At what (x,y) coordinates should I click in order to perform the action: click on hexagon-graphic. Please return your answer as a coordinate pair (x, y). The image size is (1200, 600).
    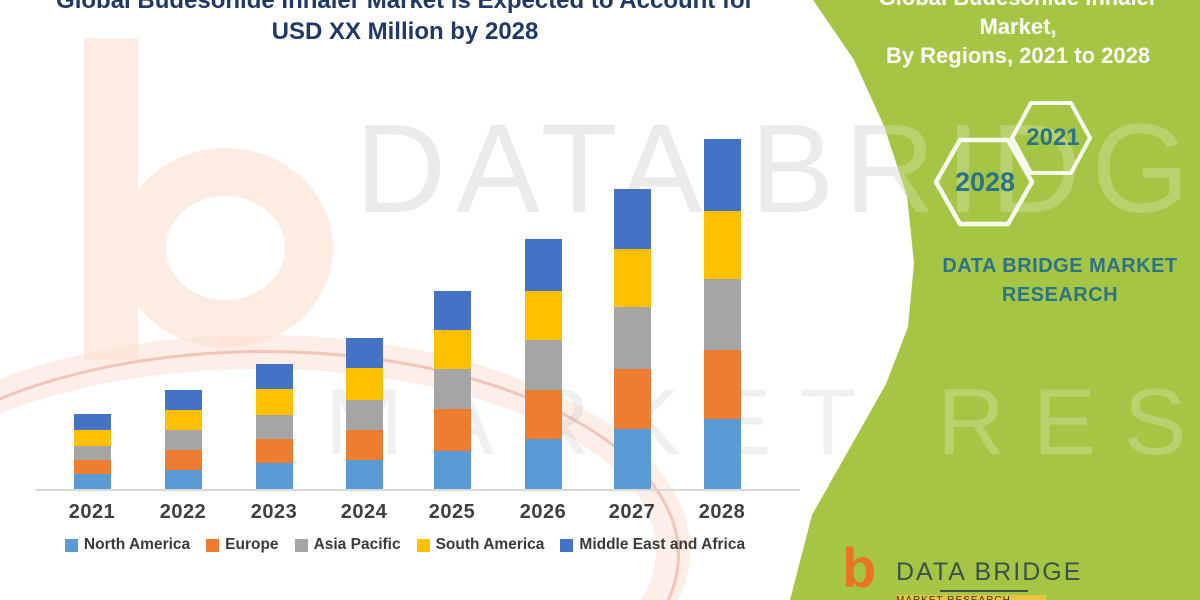
    Looking at the image, I should click on (1012, 164).